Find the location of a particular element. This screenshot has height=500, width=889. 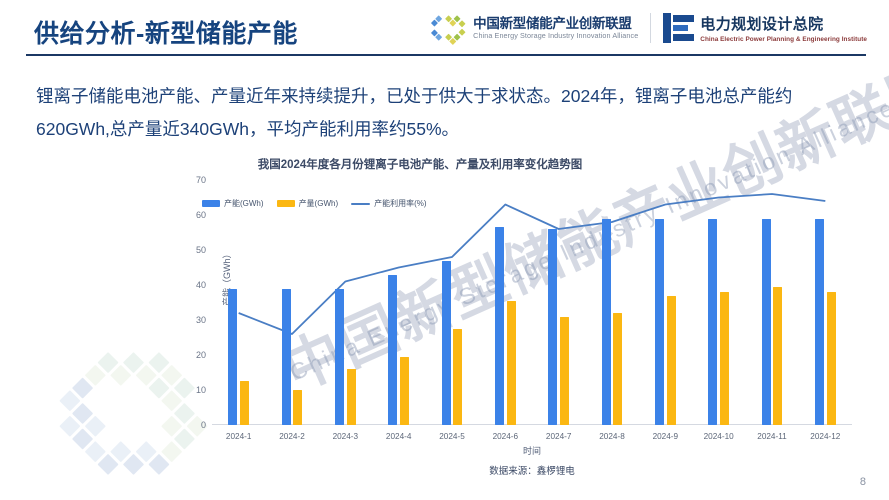

y-axis-tick: 70 is located at coordinates (200, 180).